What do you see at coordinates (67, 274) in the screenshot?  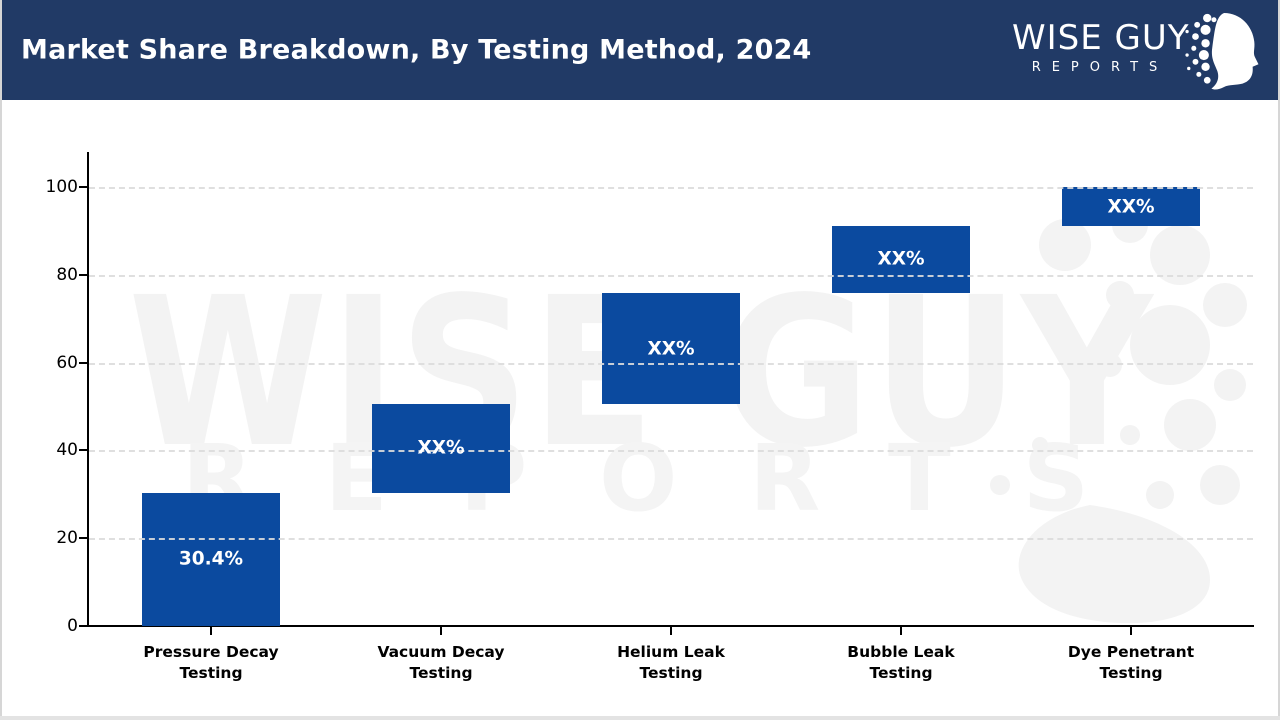 I see `y-tick-label: 80` at bounding box center [67, 274].